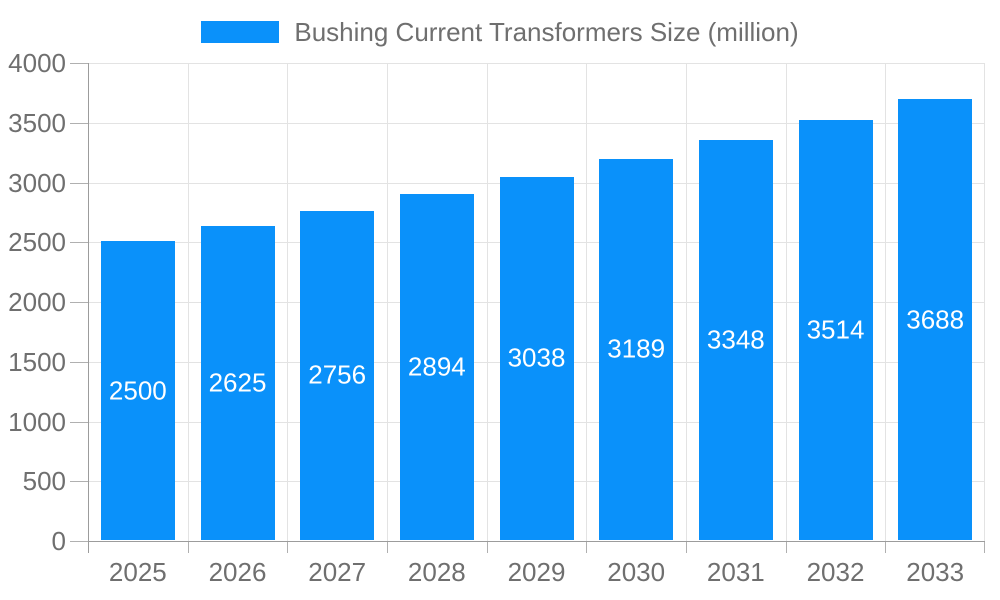 The image size is (1000, 600). What do you see at coordinates (37, 63) in the screenshot?
I see `y-axis-label: 4000` at bounding box center [37, 63].